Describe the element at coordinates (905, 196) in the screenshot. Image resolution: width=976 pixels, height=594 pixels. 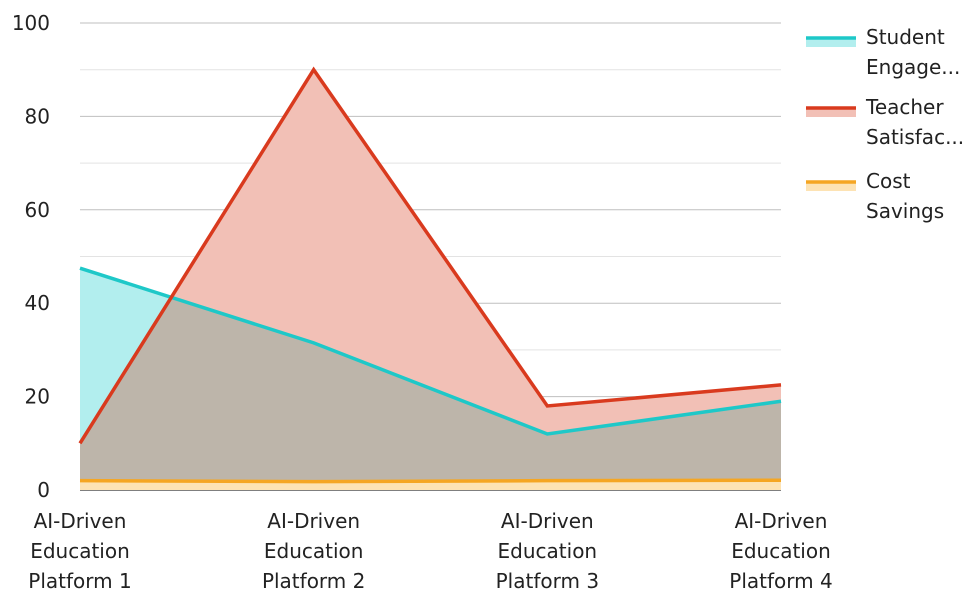
I see `legend-label: Cost Savings` at that location.